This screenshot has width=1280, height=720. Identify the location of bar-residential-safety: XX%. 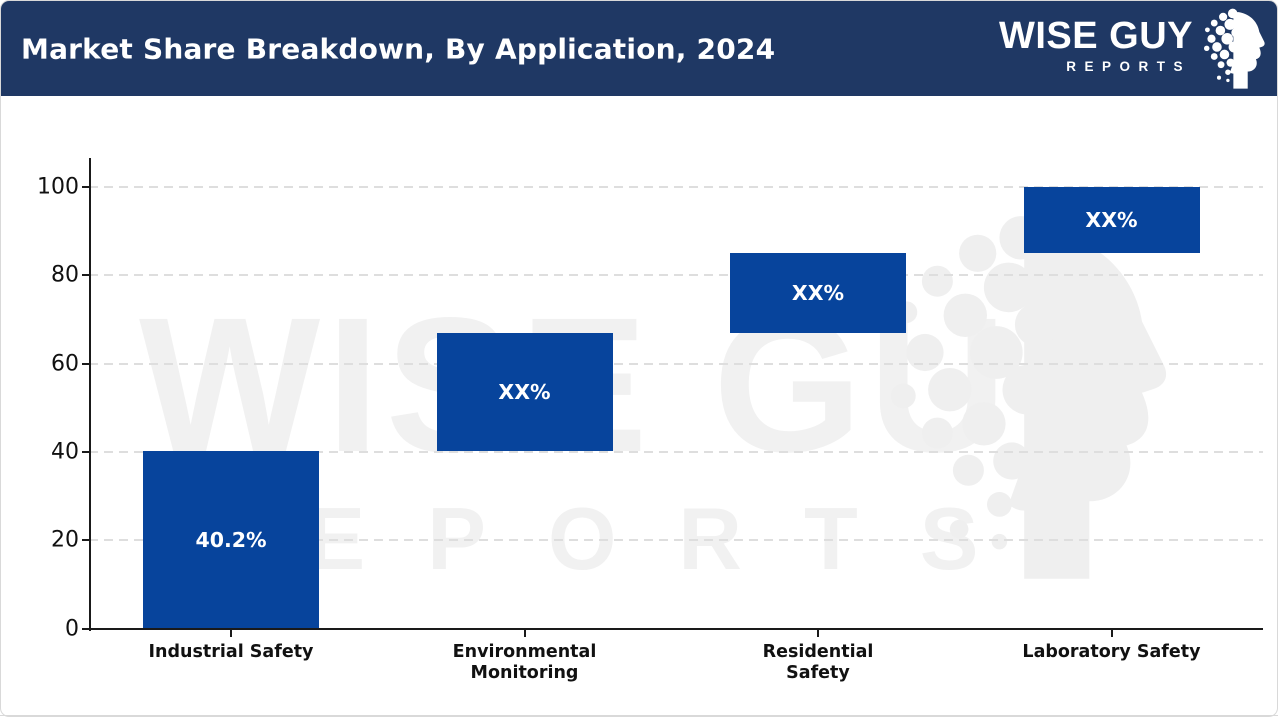
(818, 293).